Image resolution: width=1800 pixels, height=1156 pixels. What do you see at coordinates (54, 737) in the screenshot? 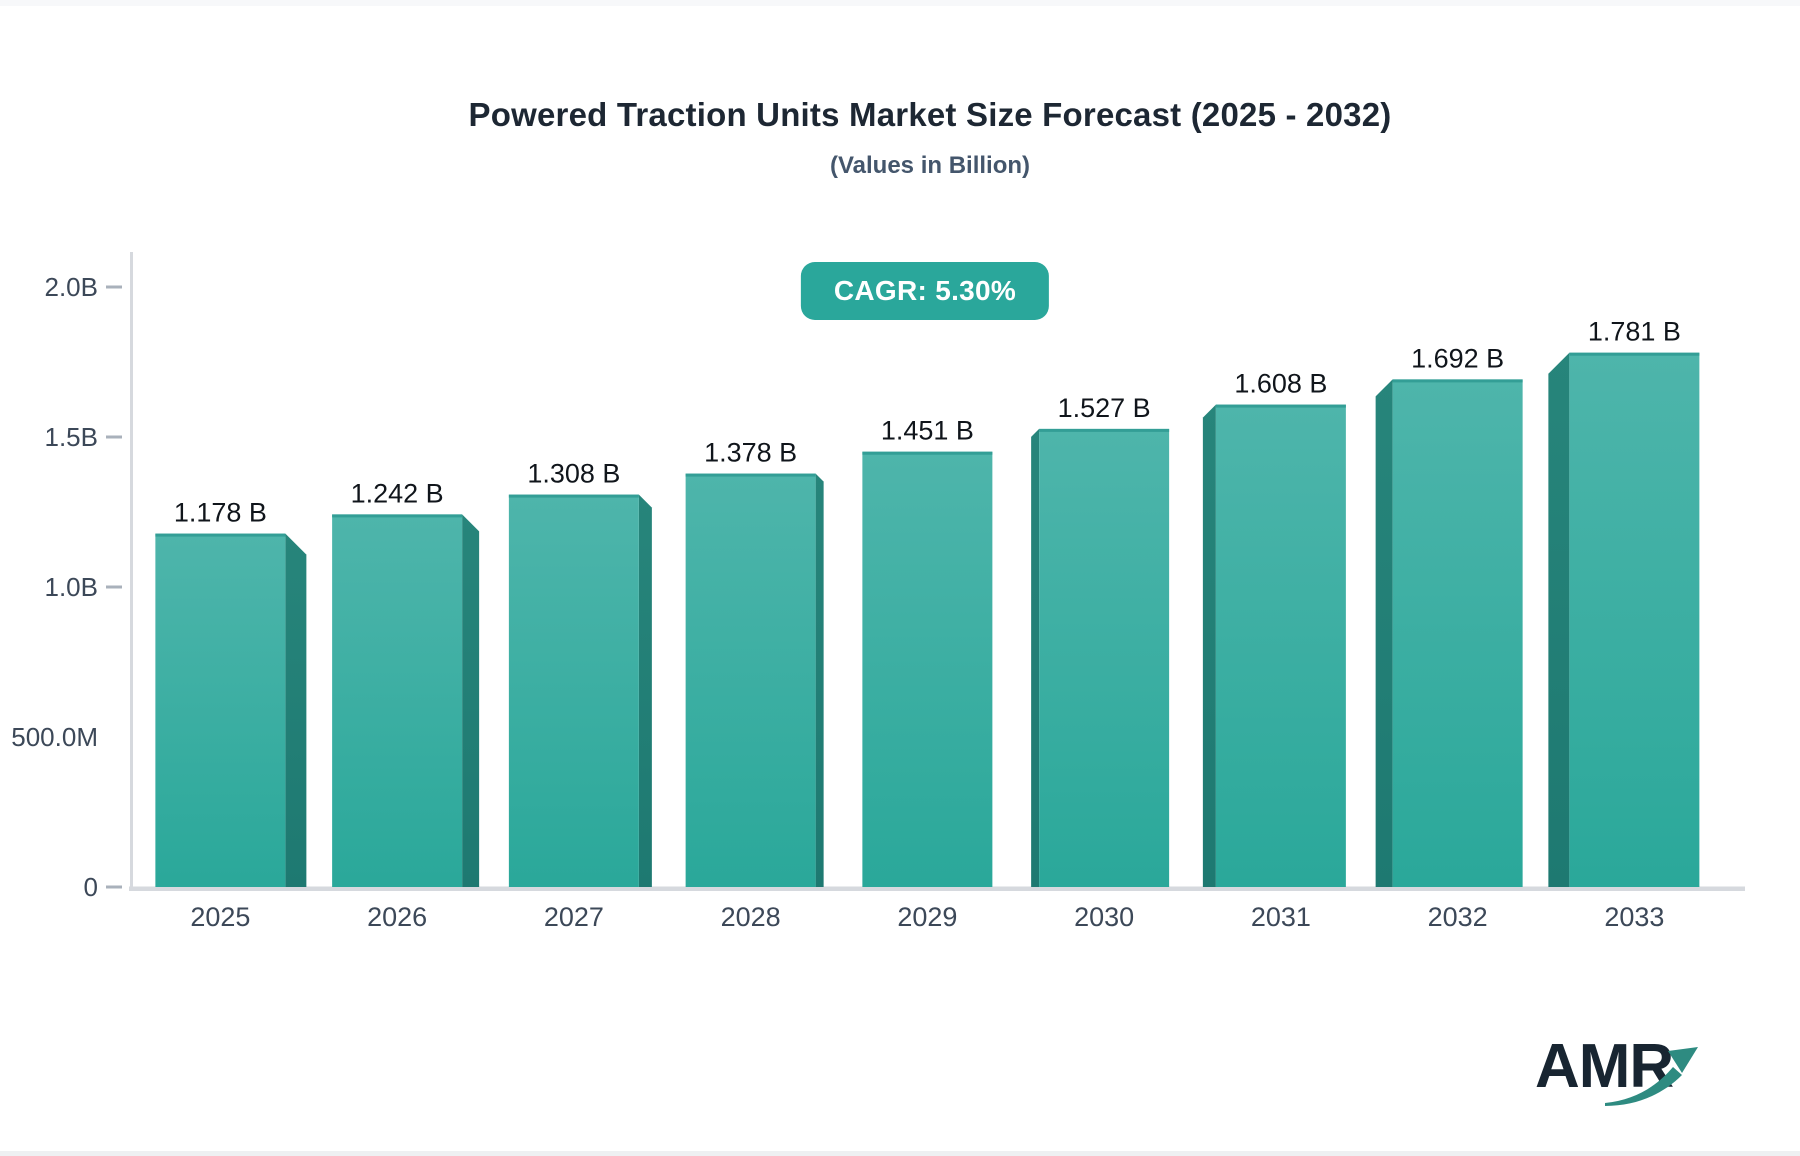
I see `y-tick-label: 500.0M` at bounding box center [54, 737].